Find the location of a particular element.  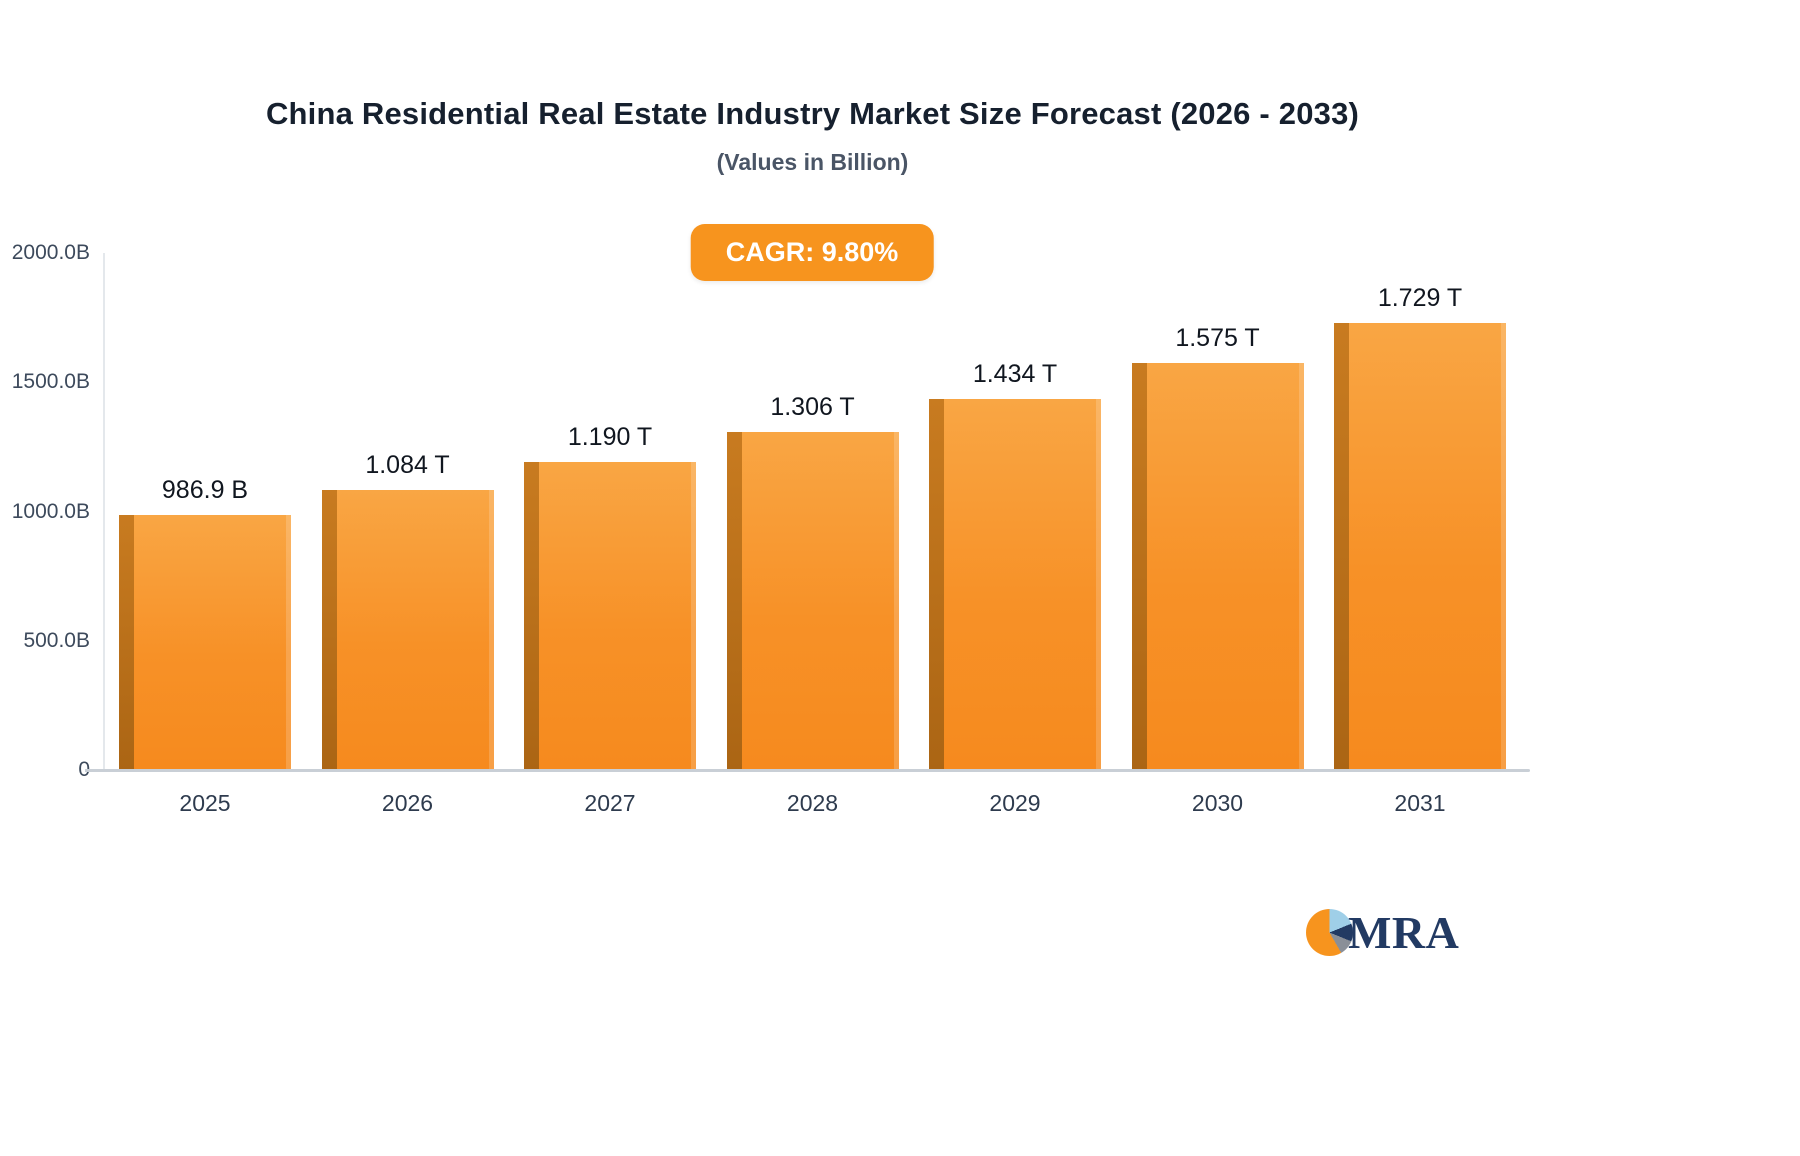

x-tick-label: 2029 is located at coordinates (1015, 803).